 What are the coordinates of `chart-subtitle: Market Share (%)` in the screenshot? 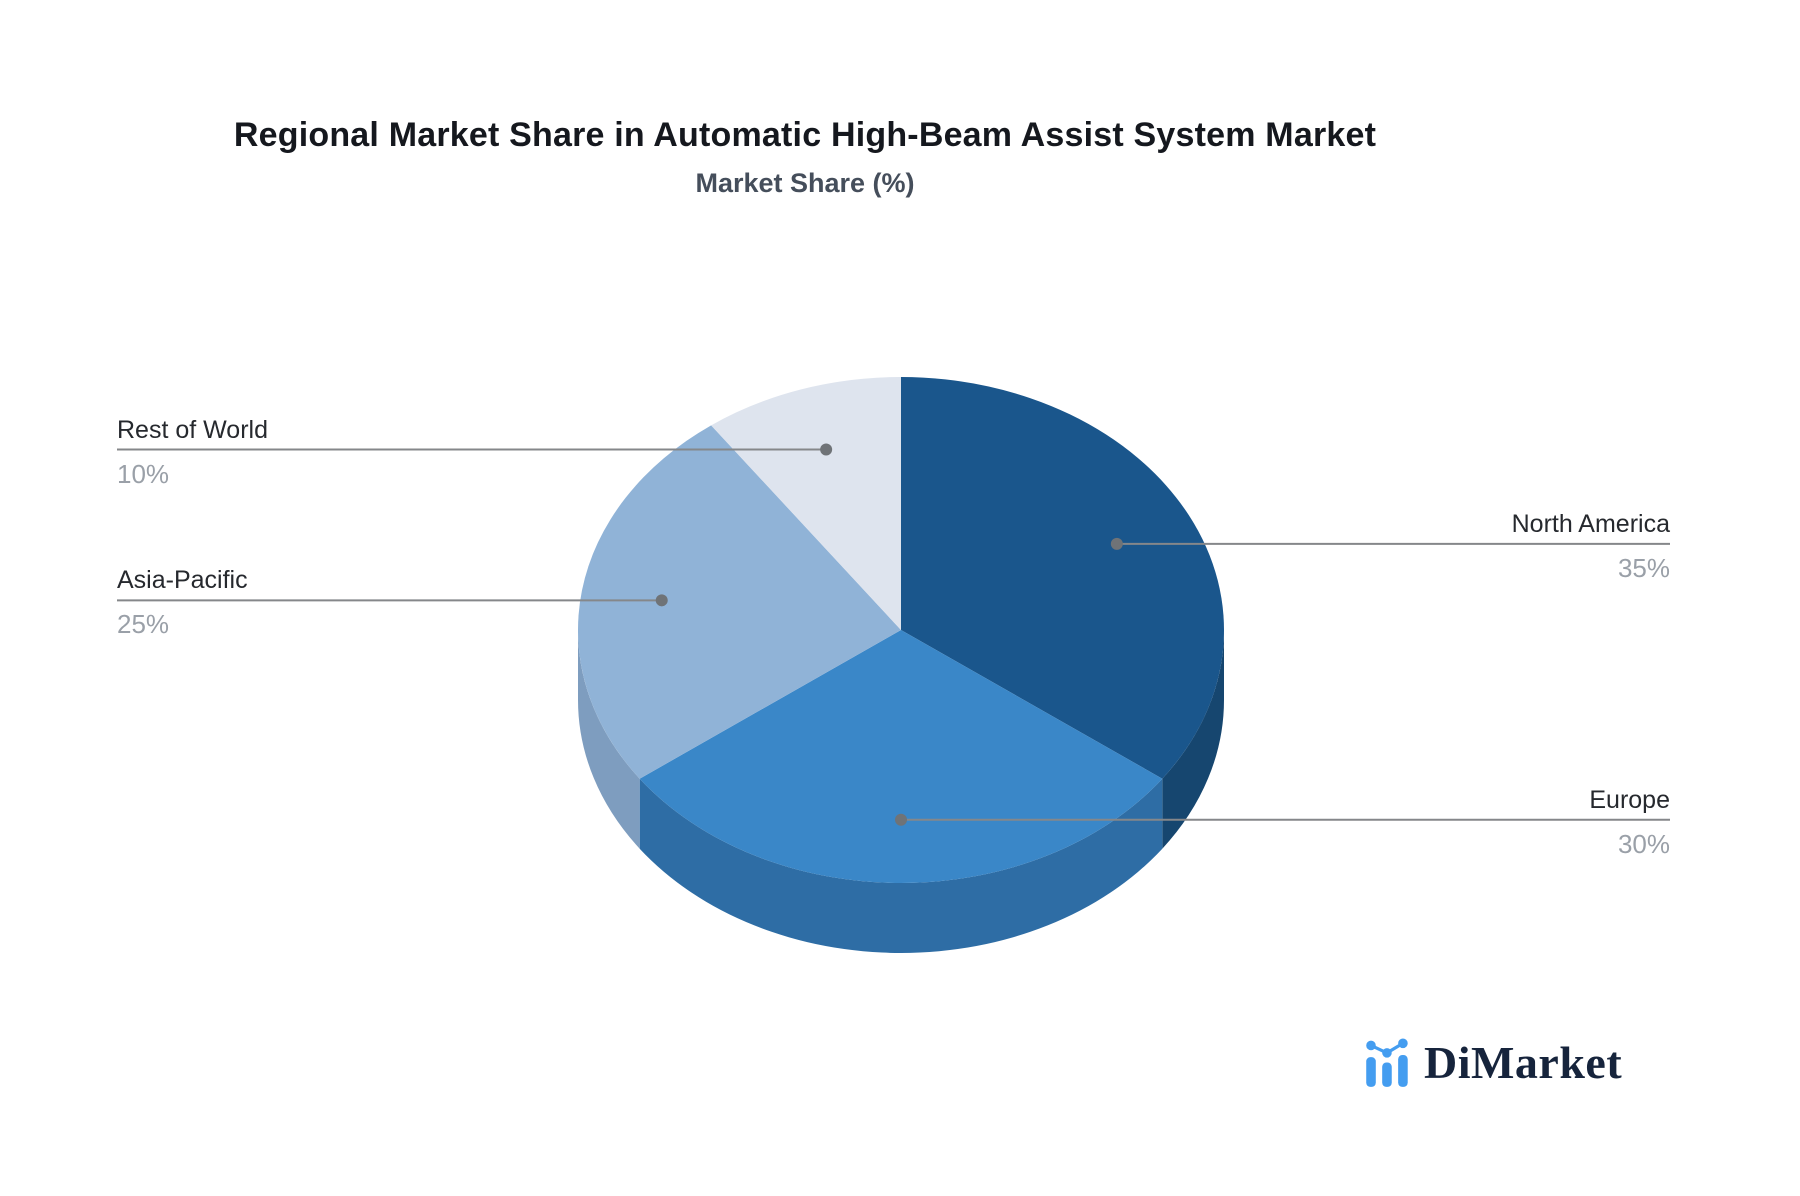 It's located at (805, 183).